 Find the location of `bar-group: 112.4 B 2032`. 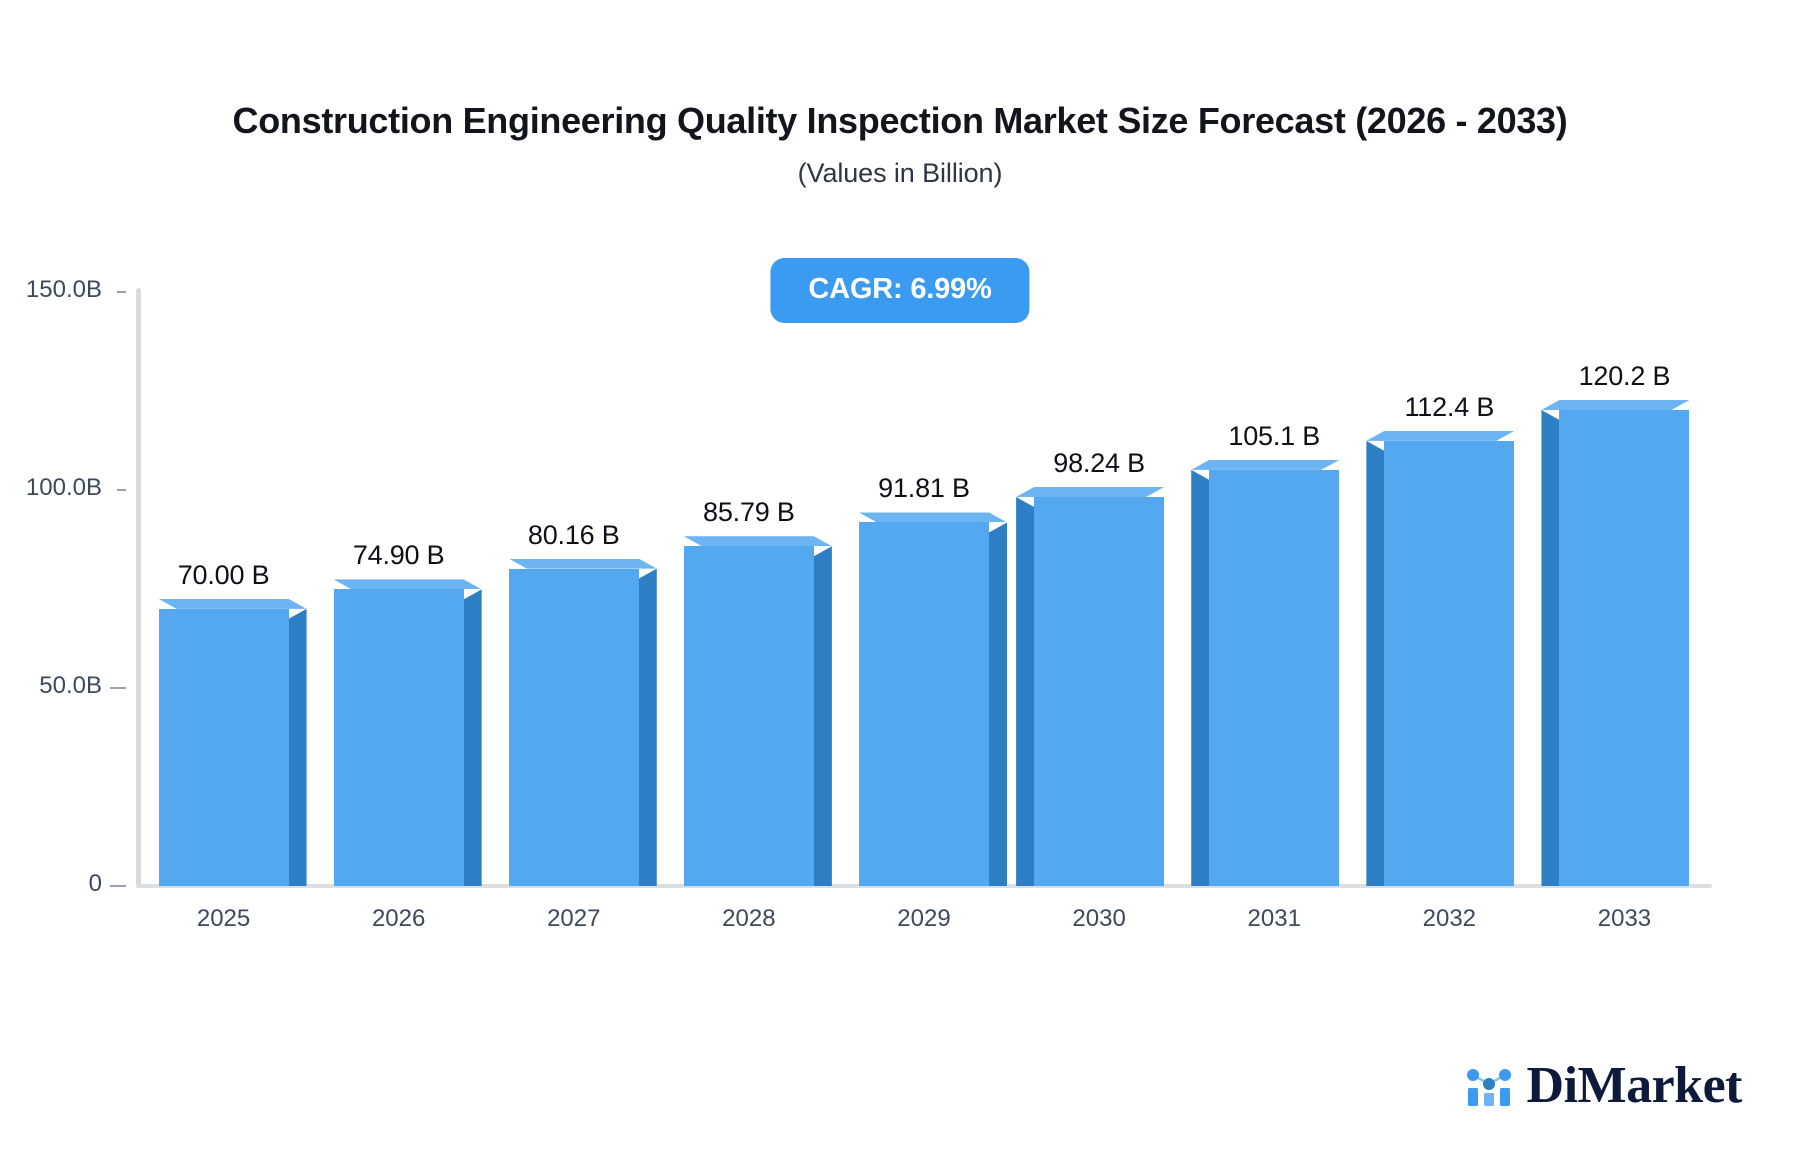

bar-group: 112.4 B 2032 is located at coordinates (1440, 578).